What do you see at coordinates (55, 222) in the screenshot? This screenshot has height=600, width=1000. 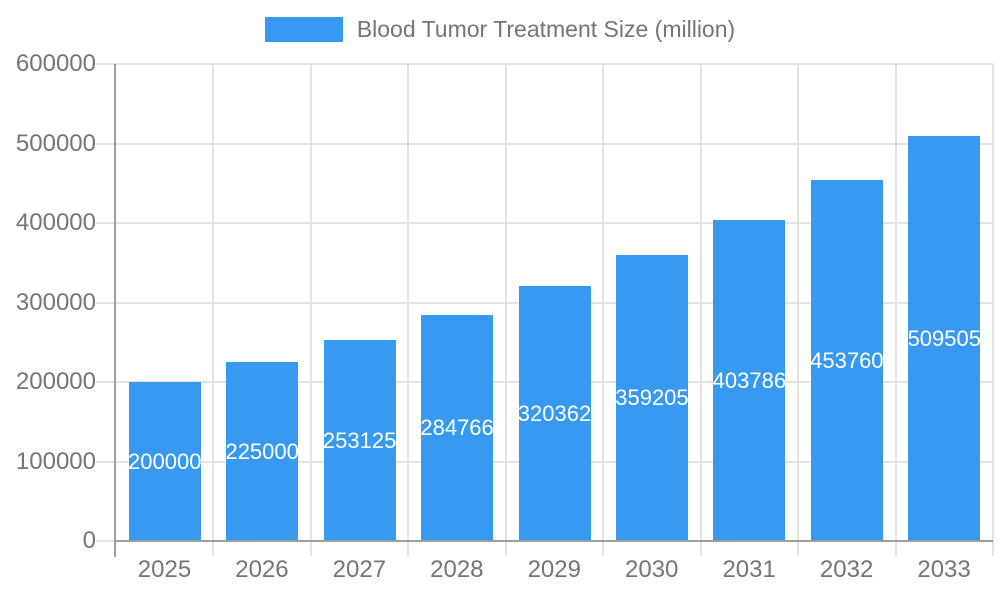 I see `y-axis-tick-label: 400000` at bounding box center [55, 222].